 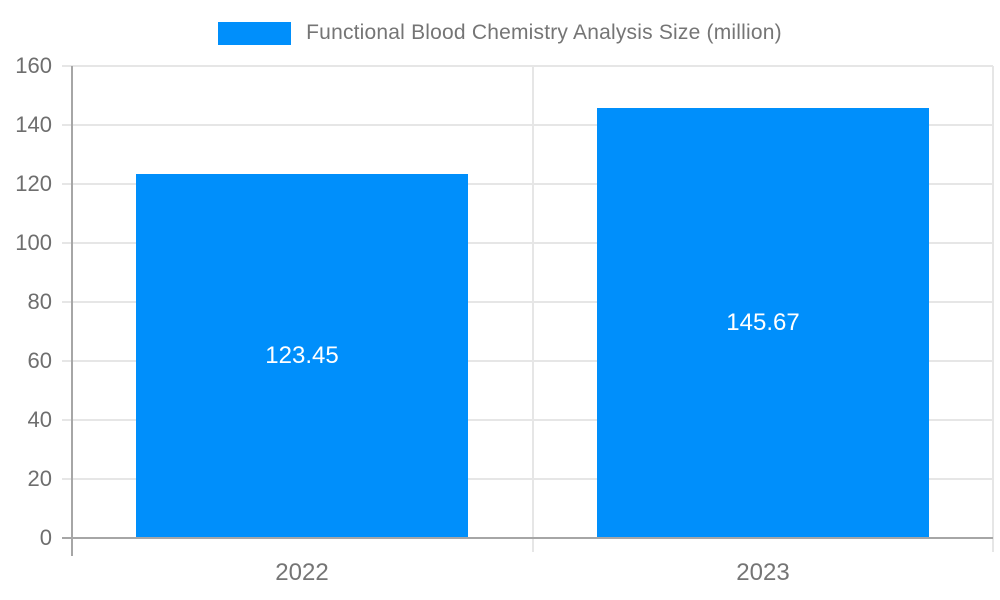 What do you see at coordinates (302, 572) in the screenshot?
I see `x-axis-tick-label: 2022` at bounding box center [302, 572].